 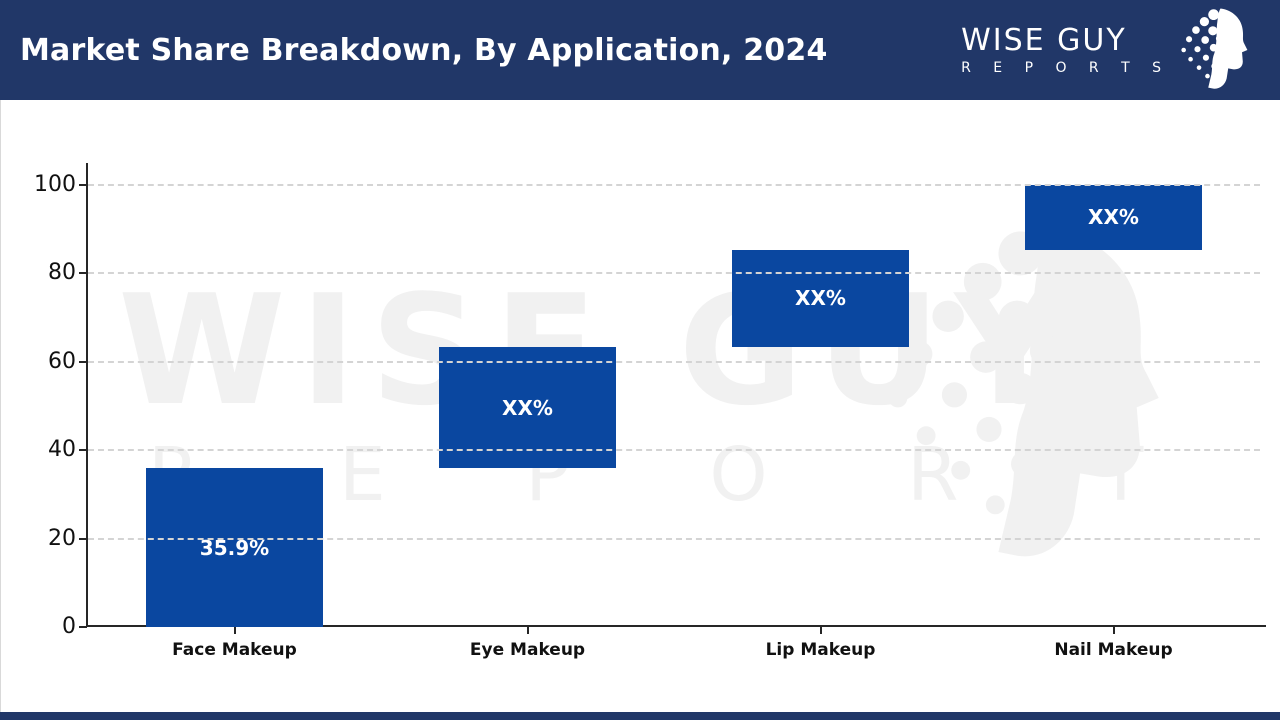 I want to click on y-tick-label-60: 60, so click(x=62, y=361).